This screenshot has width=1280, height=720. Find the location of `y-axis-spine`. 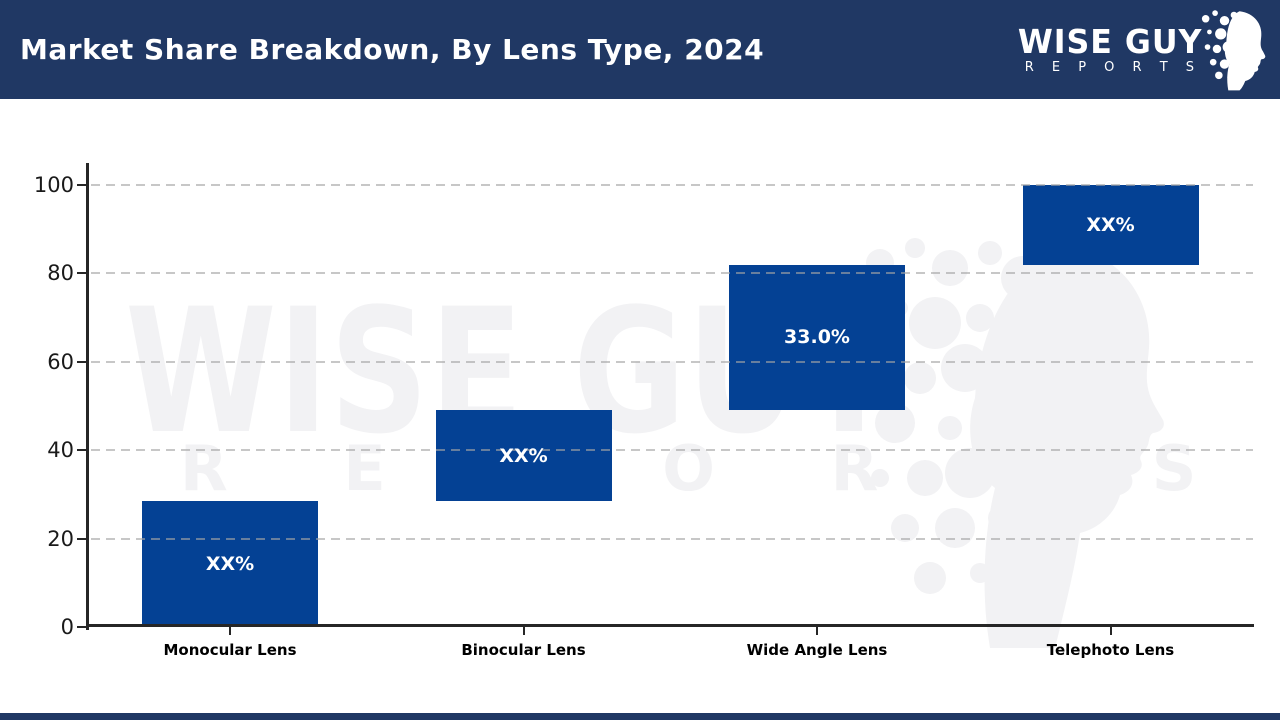

y-axis-spine is located at coordinates (87, 396).